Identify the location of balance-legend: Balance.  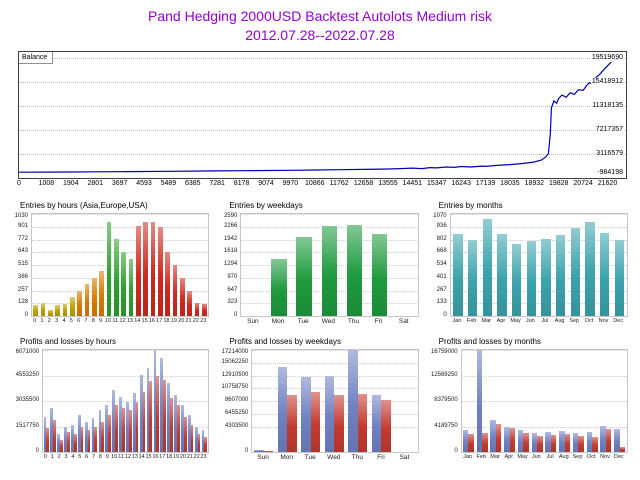
(36, 58).